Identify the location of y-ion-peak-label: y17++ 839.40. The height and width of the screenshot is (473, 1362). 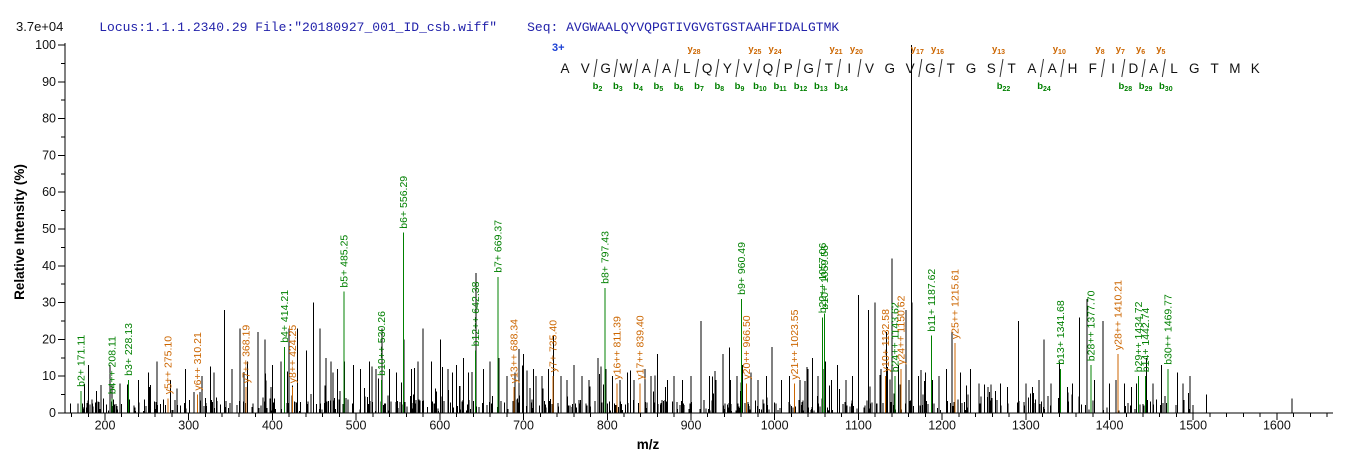
(641, 347).